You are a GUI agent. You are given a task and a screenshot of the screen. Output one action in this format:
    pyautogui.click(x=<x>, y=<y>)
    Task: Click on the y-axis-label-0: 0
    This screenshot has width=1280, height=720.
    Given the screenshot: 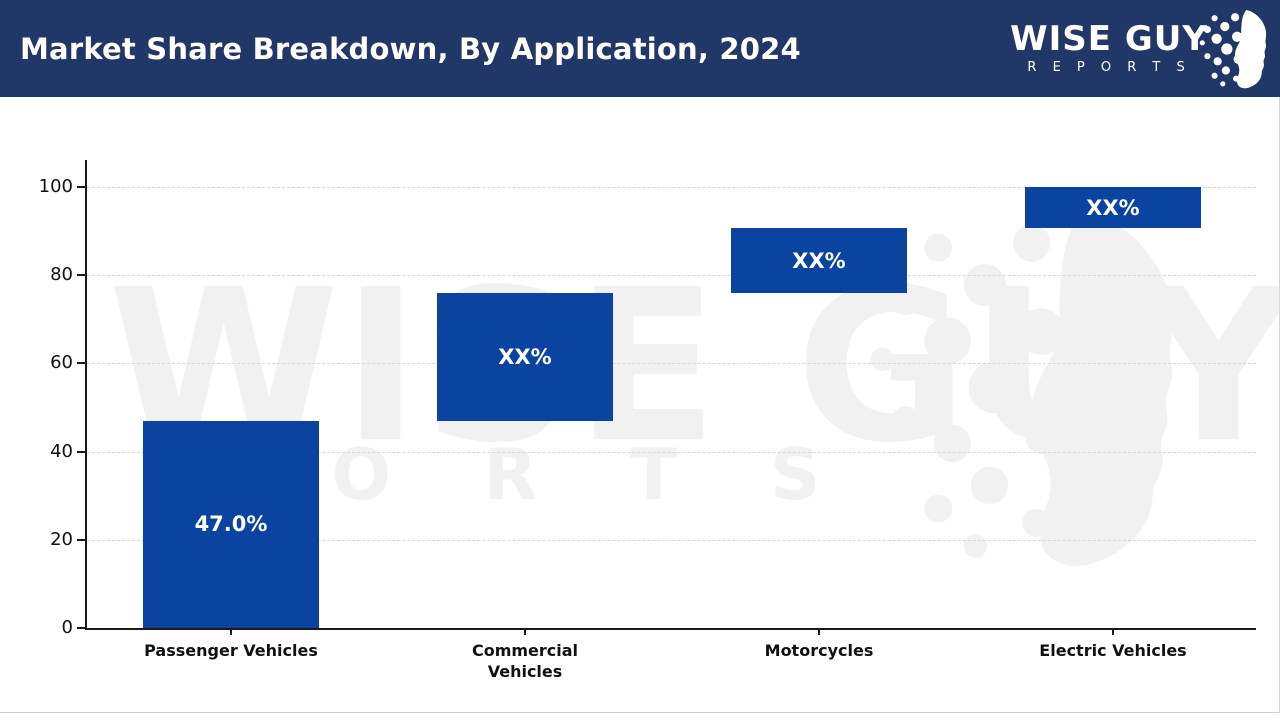 What is the action you would take?
    pyautogui.click(x=67, y=627)
    